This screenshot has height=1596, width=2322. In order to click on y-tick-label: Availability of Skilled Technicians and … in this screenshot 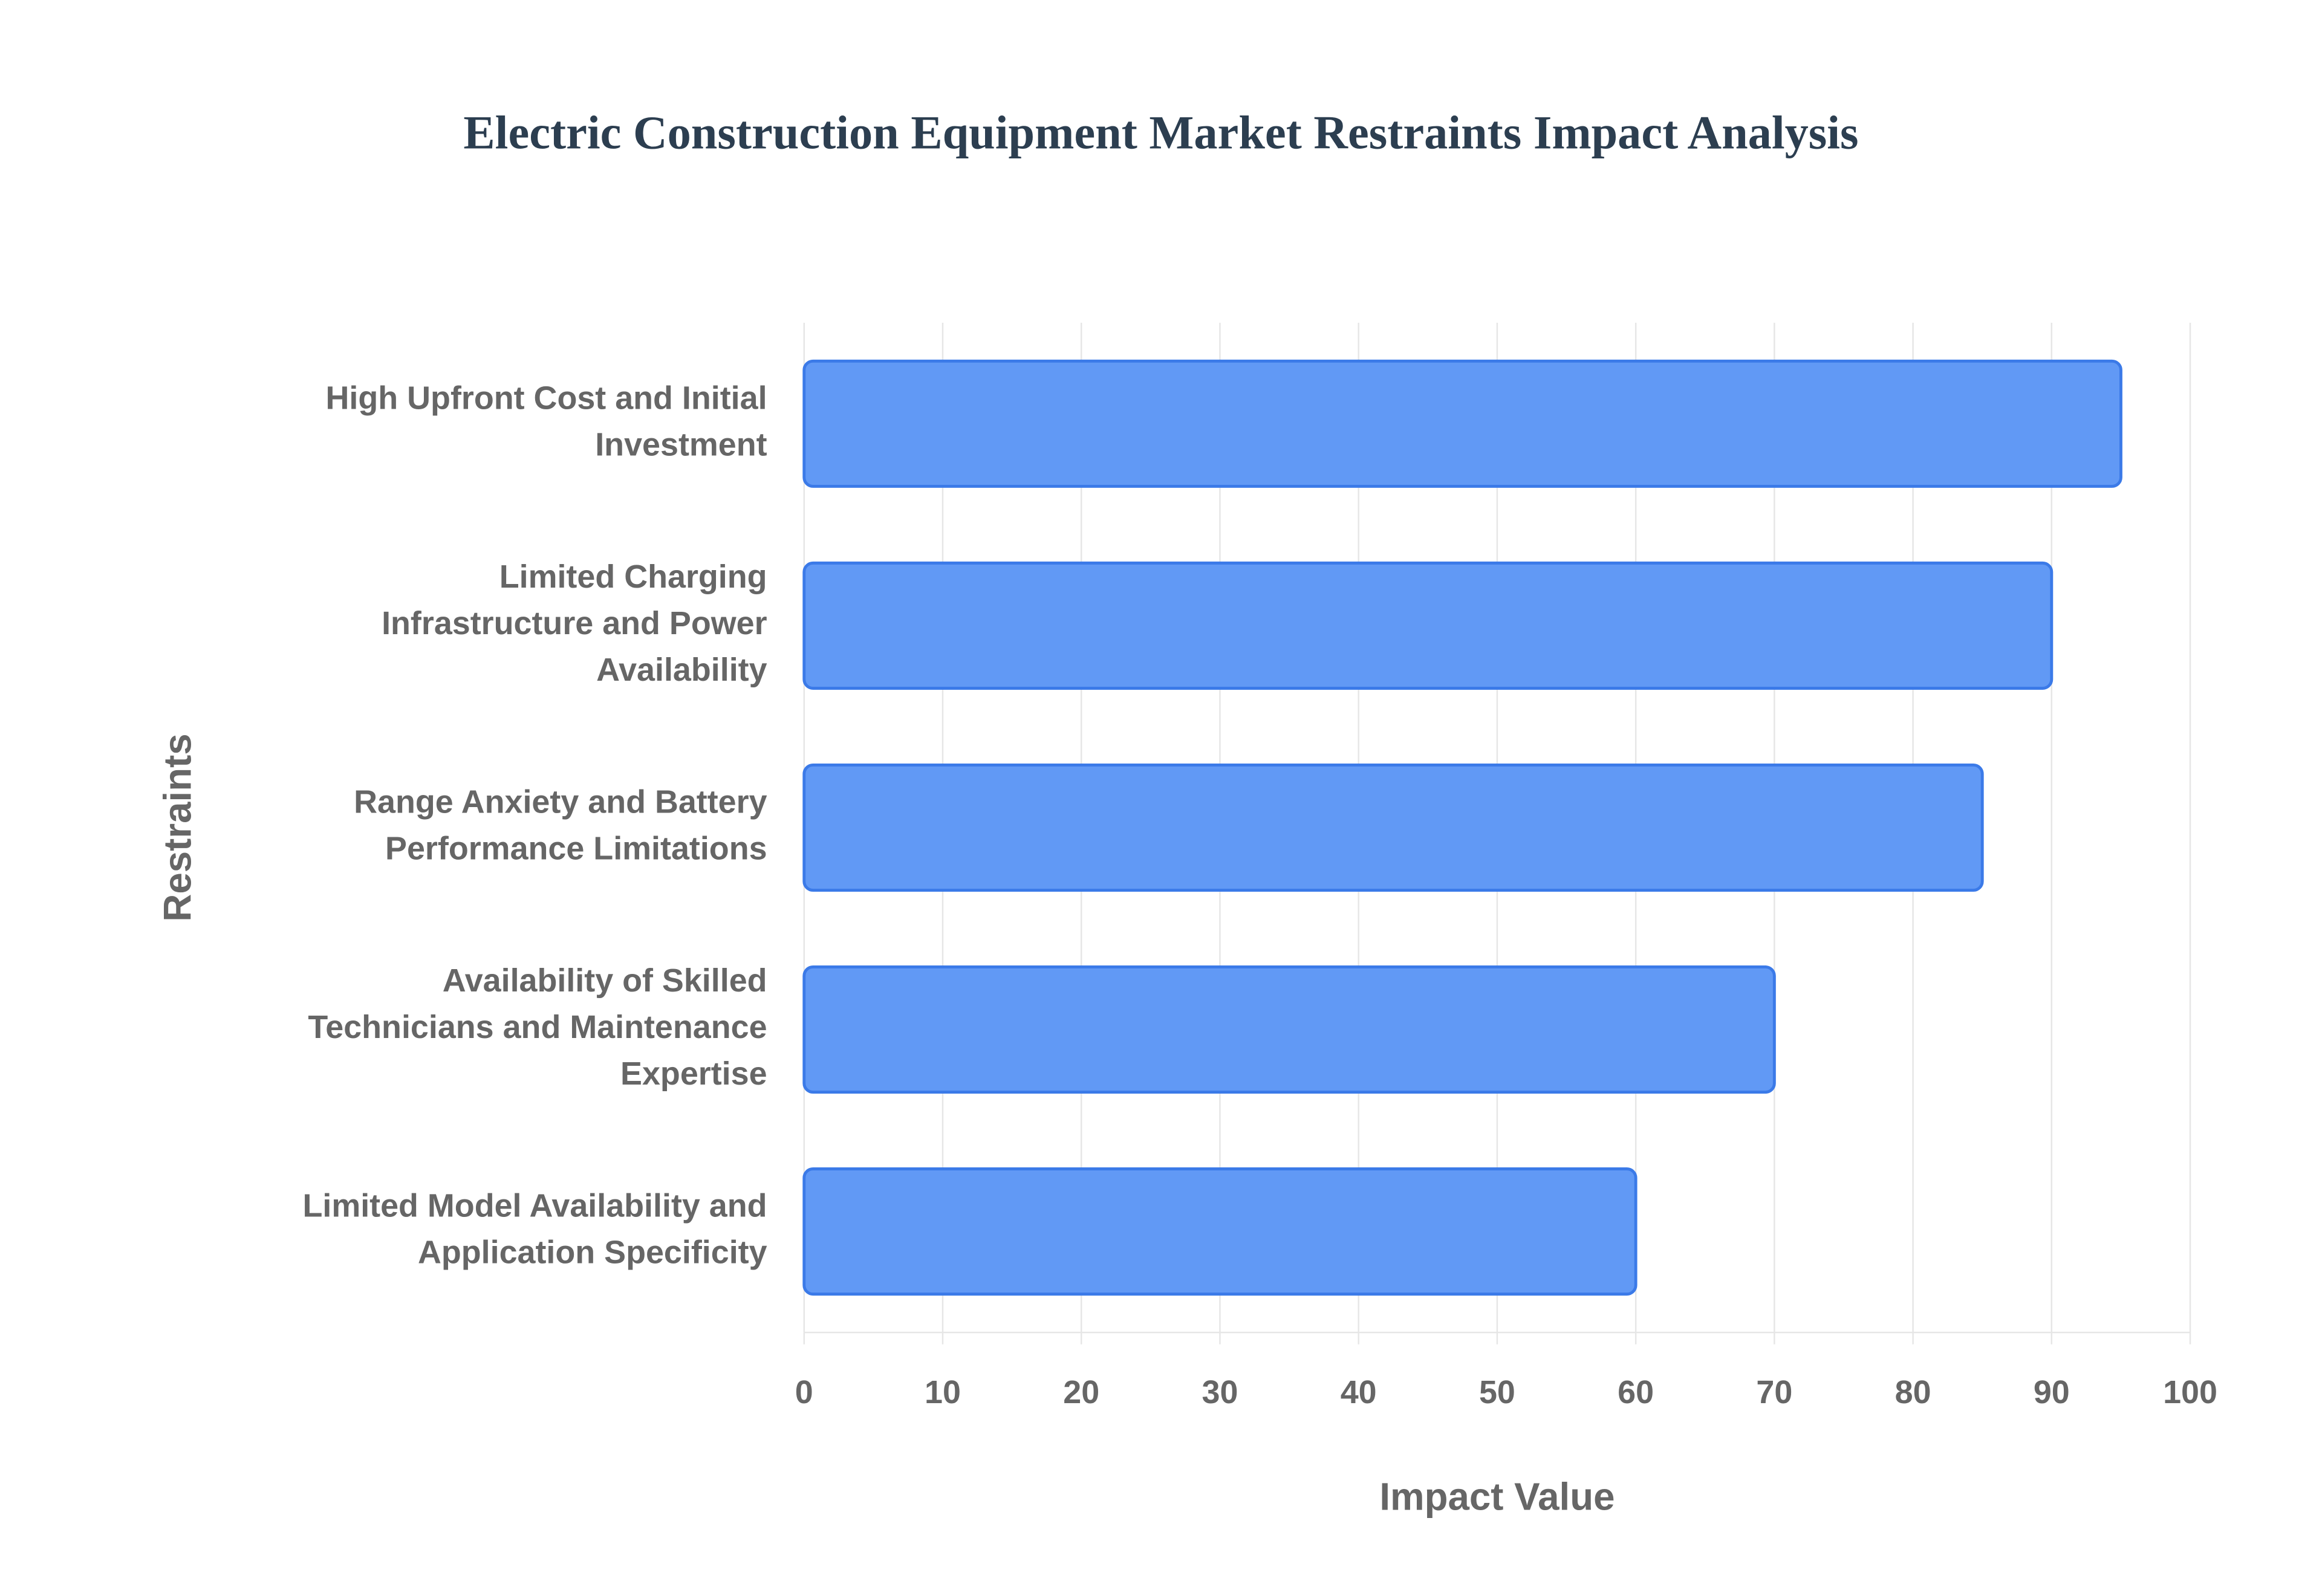, I will do `click(533, 1027)`.